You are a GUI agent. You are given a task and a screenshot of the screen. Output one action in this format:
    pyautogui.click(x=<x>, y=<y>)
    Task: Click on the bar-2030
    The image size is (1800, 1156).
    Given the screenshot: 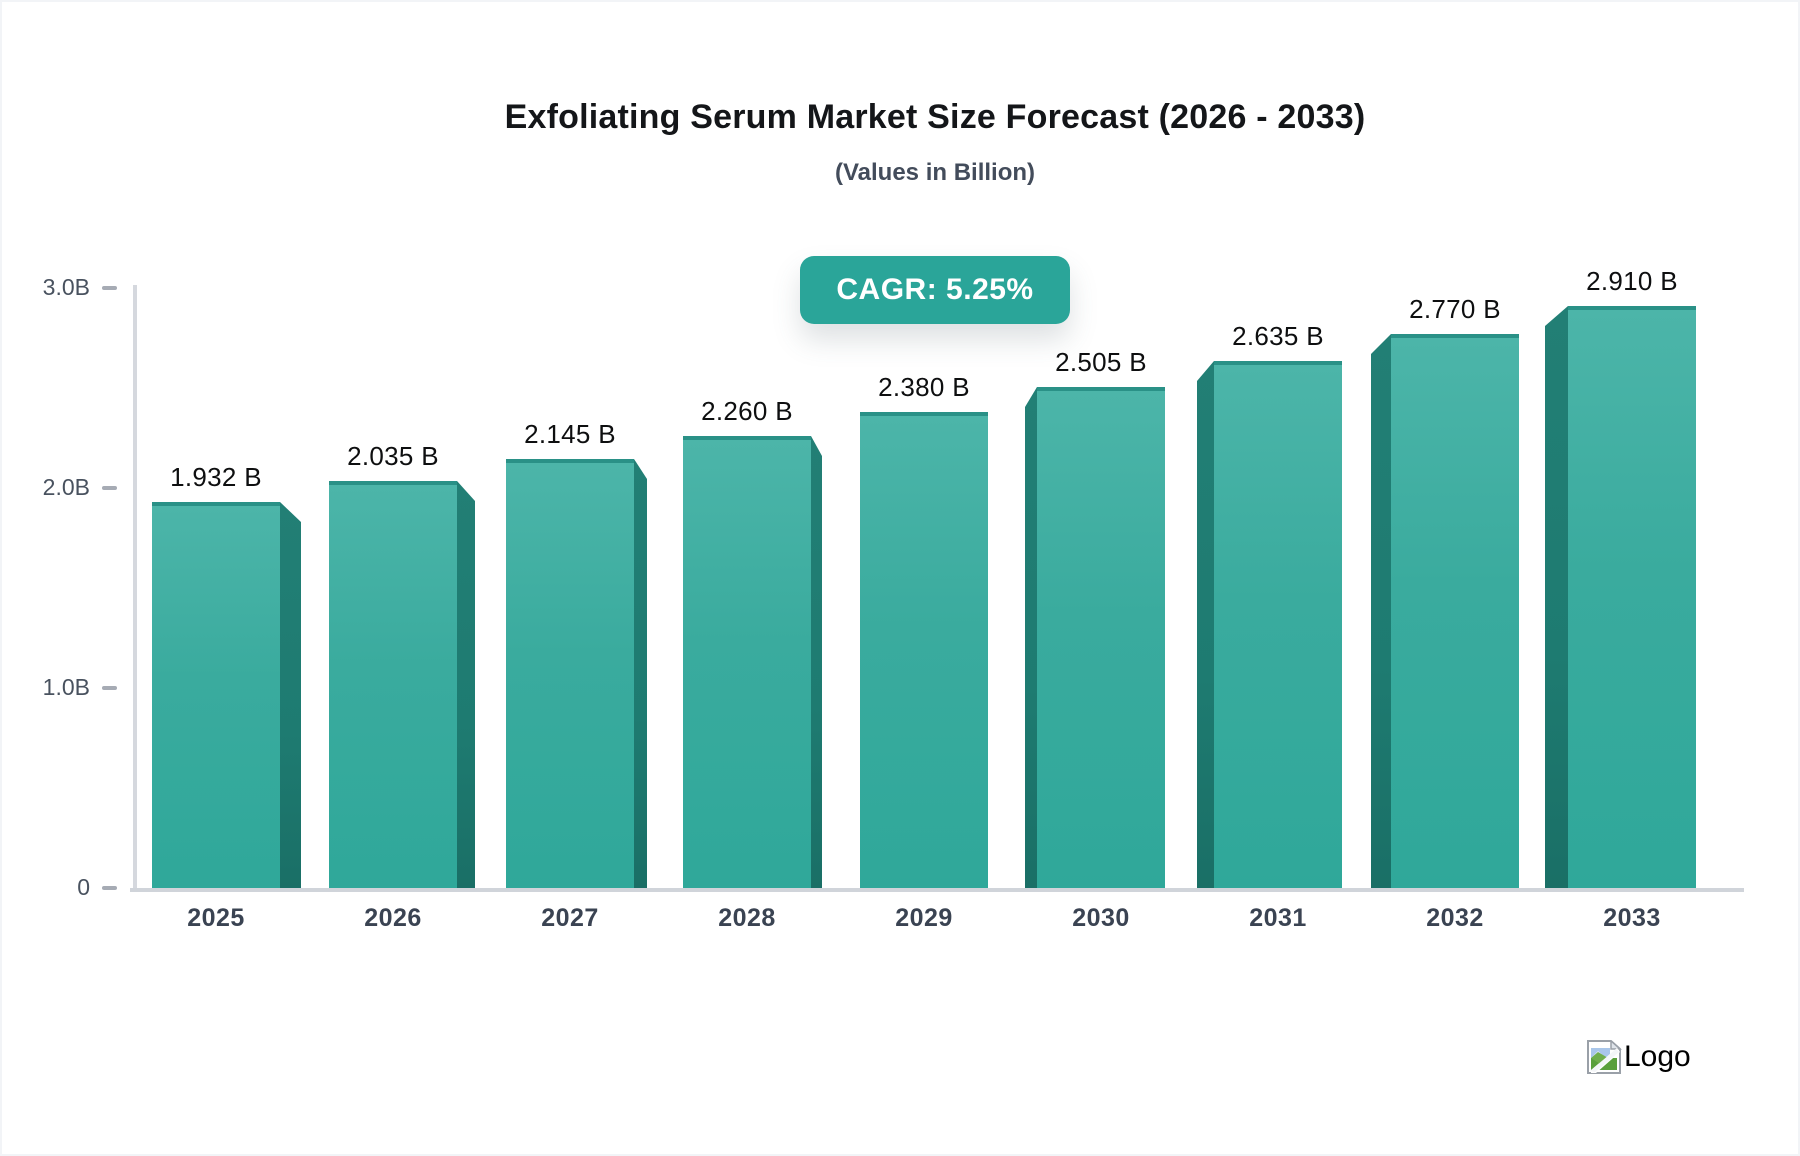 What is the action you would take?
    pyautogui.click(x=1095, y=637)
    